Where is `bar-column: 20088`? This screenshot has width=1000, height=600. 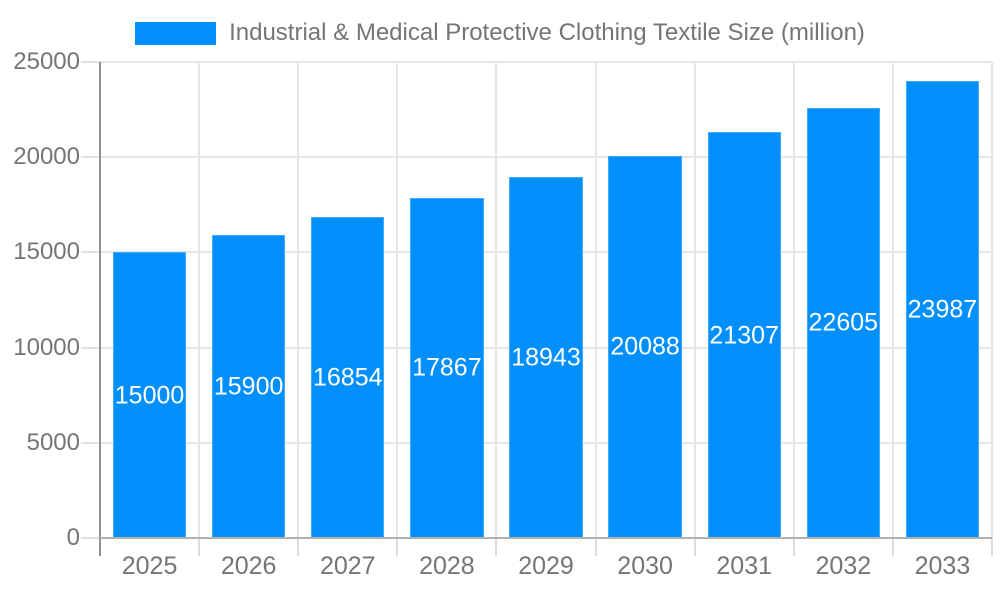 bar-column: 20088 is located at coordinates (645, 300).